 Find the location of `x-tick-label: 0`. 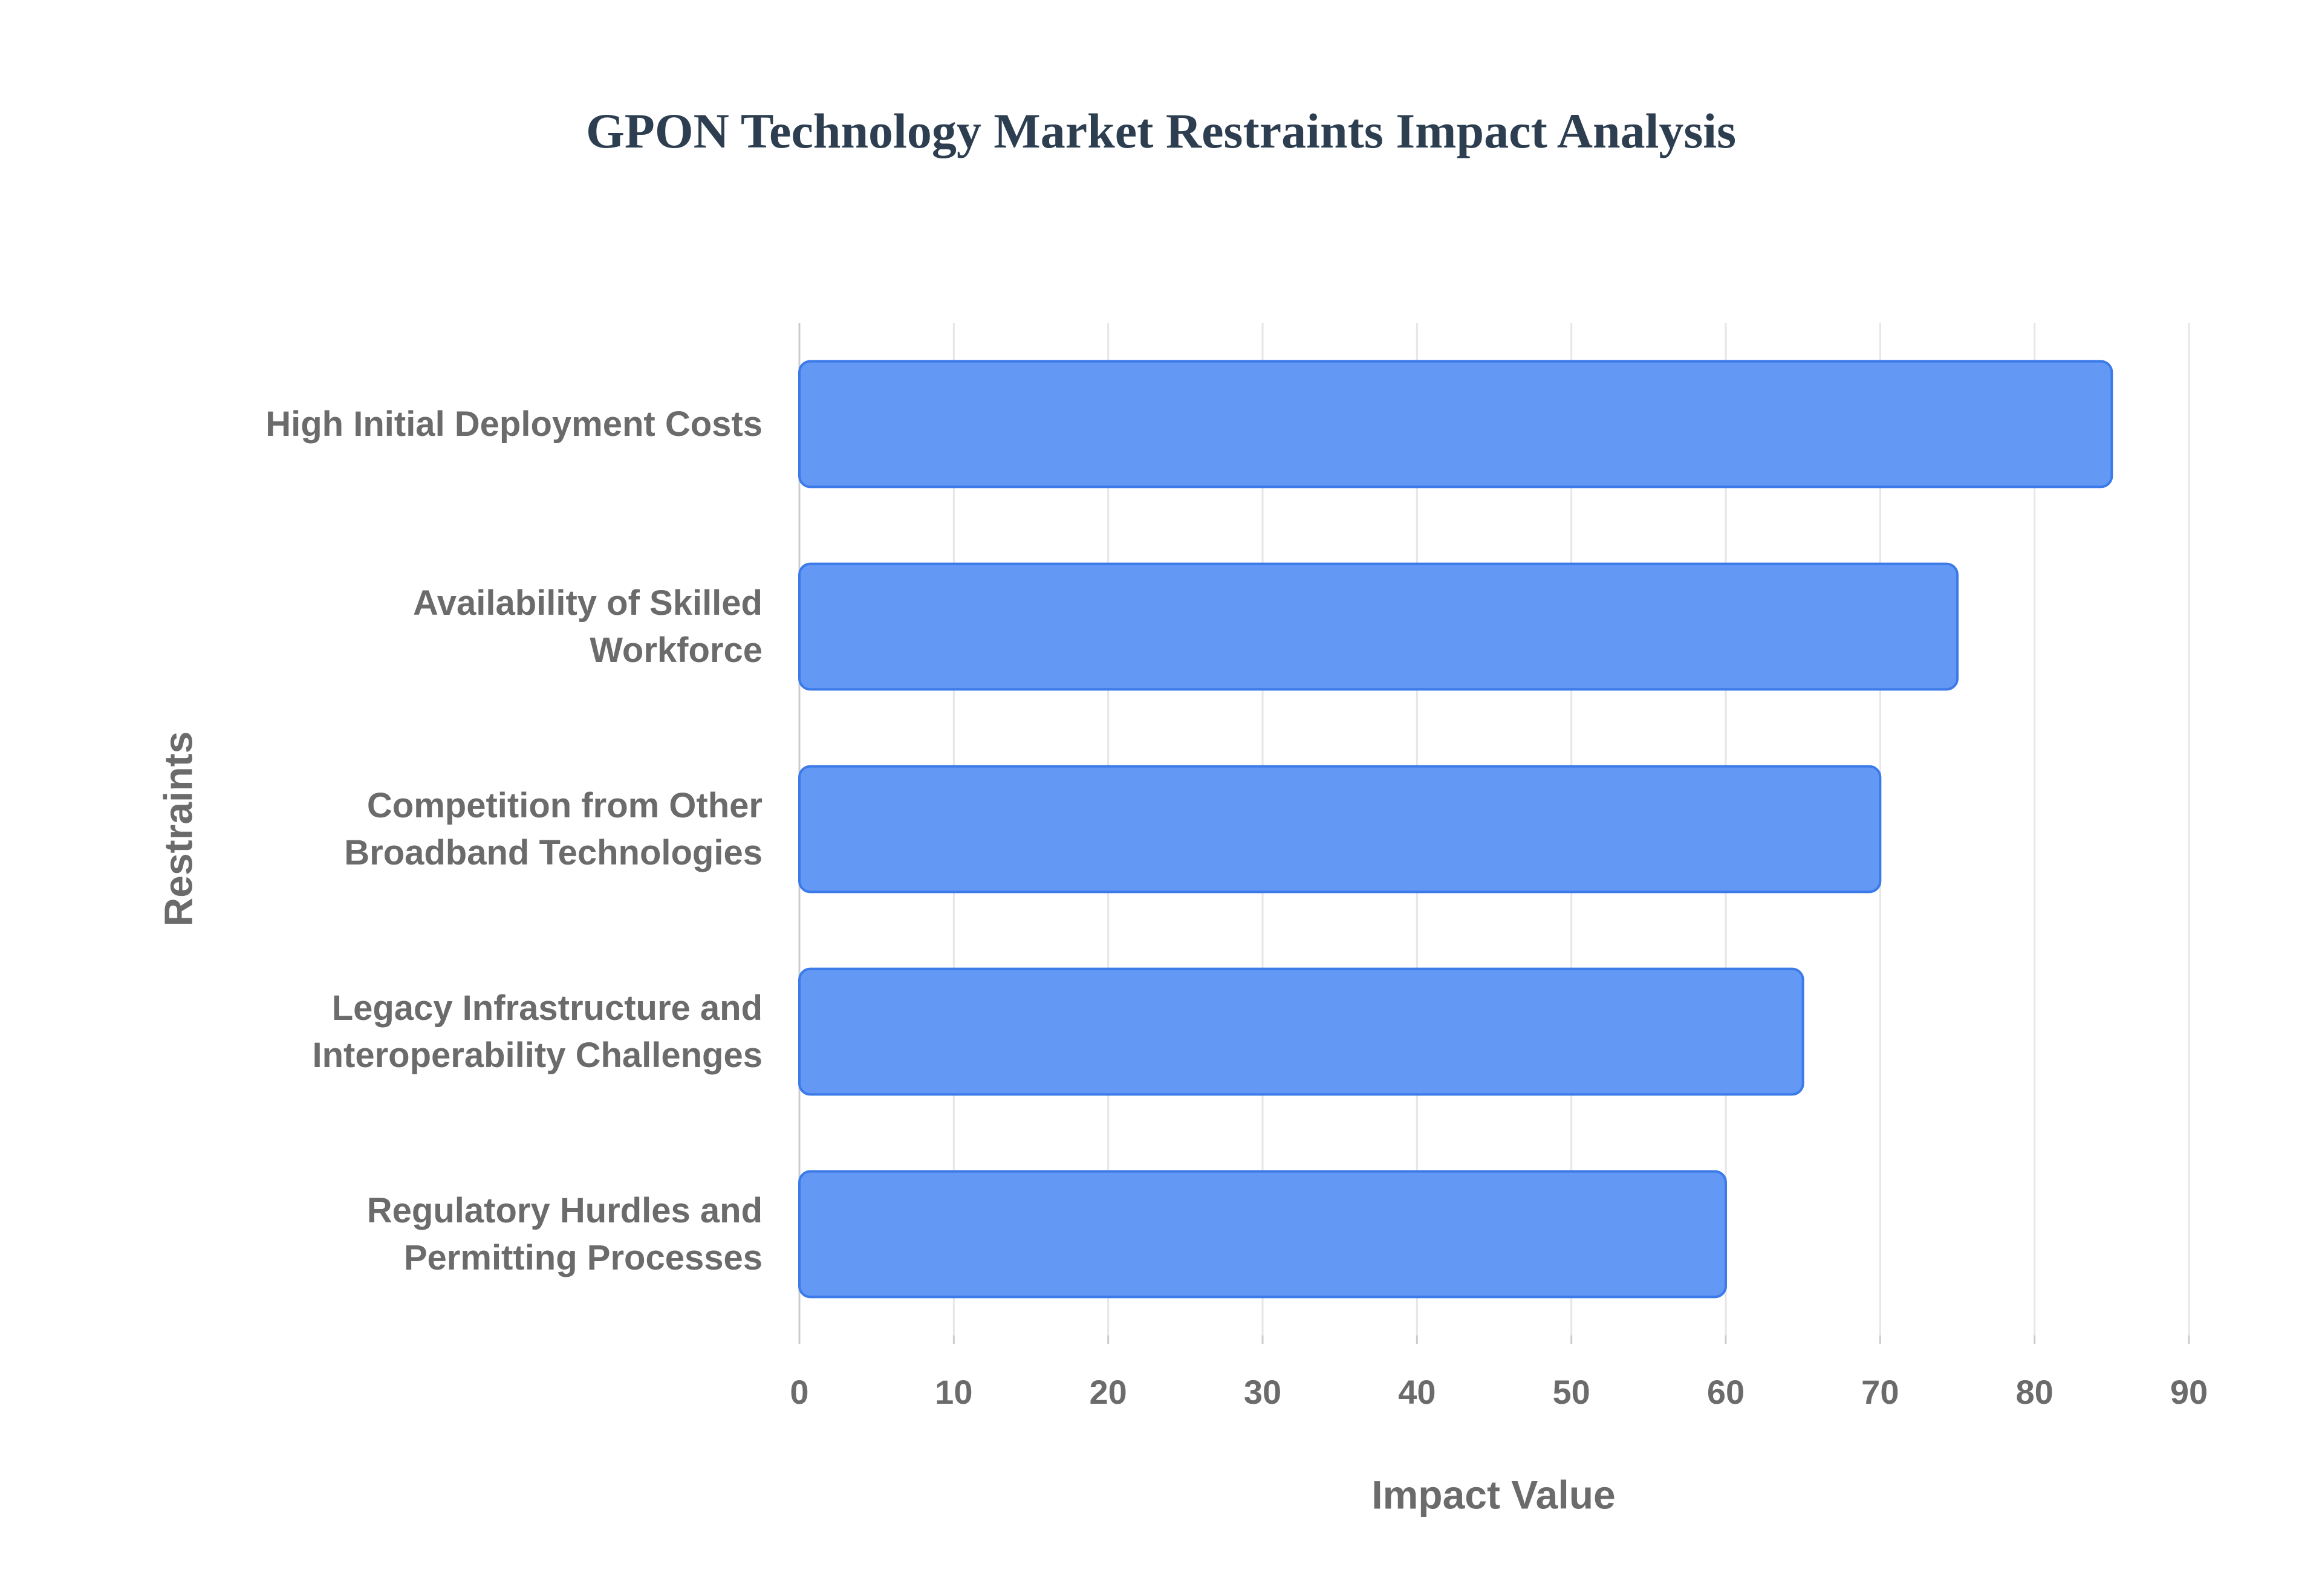

x-tick-label: 0 is located at coordinates (799, 1392).